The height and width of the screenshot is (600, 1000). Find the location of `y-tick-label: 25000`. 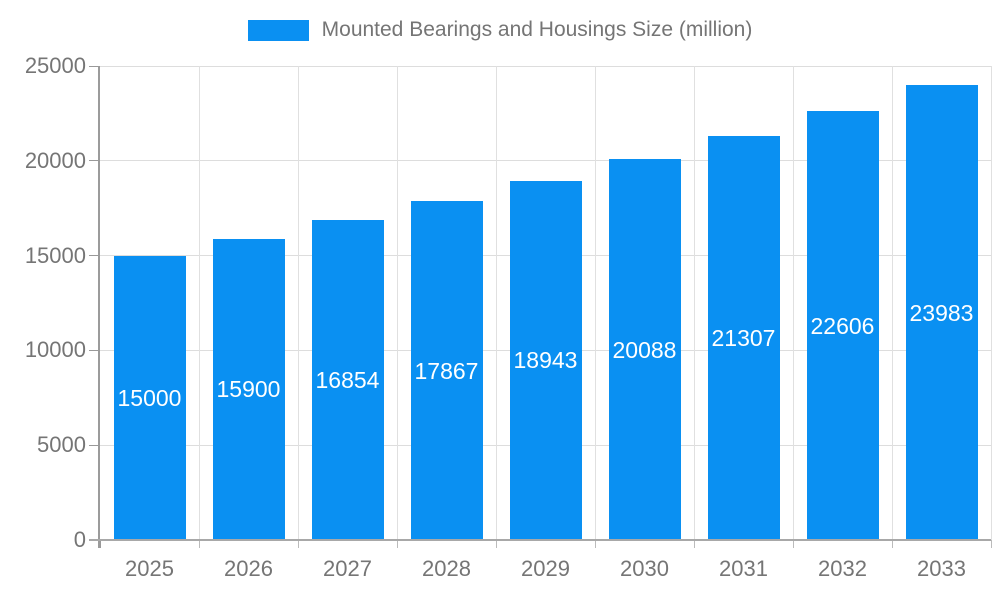

y-tick-label: 25000 is located at coordinates (55, 65).